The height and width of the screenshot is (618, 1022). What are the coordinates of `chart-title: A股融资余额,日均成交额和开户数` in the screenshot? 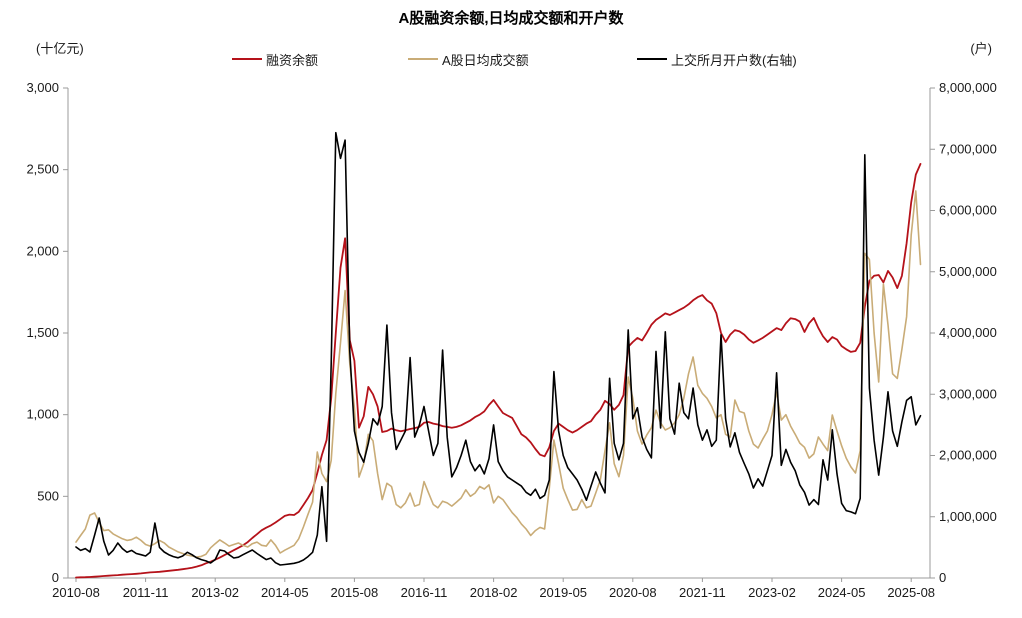 It's located at (511, 18).